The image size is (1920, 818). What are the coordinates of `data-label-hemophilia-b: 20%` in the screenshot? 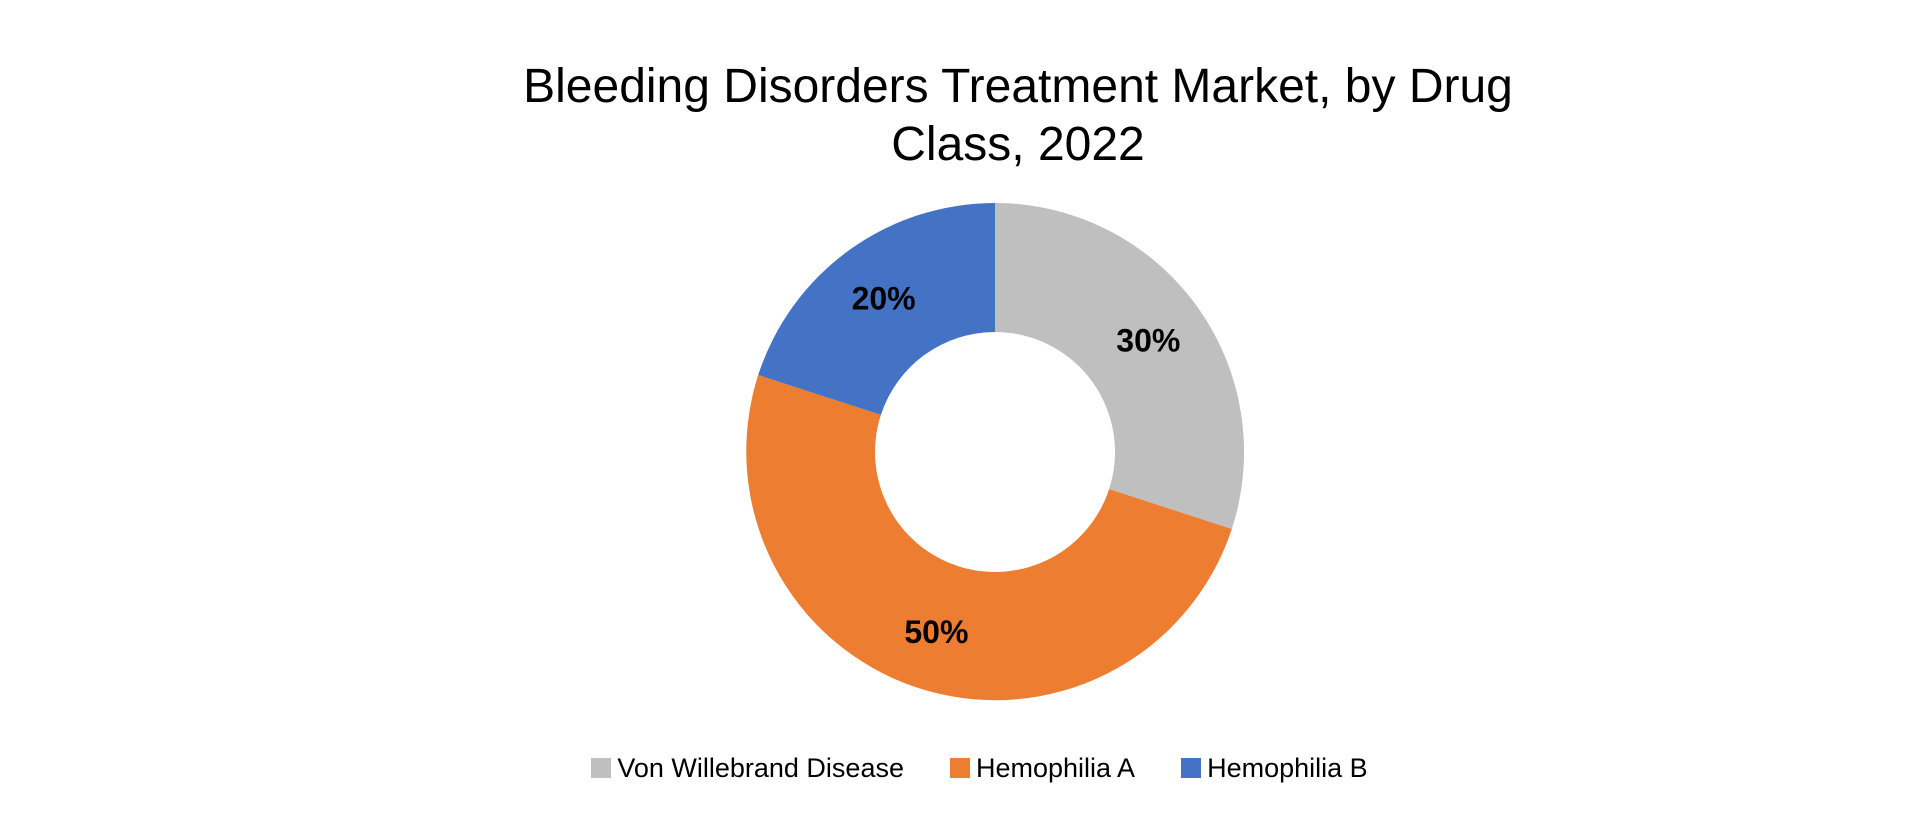 It's located at (884, 299).